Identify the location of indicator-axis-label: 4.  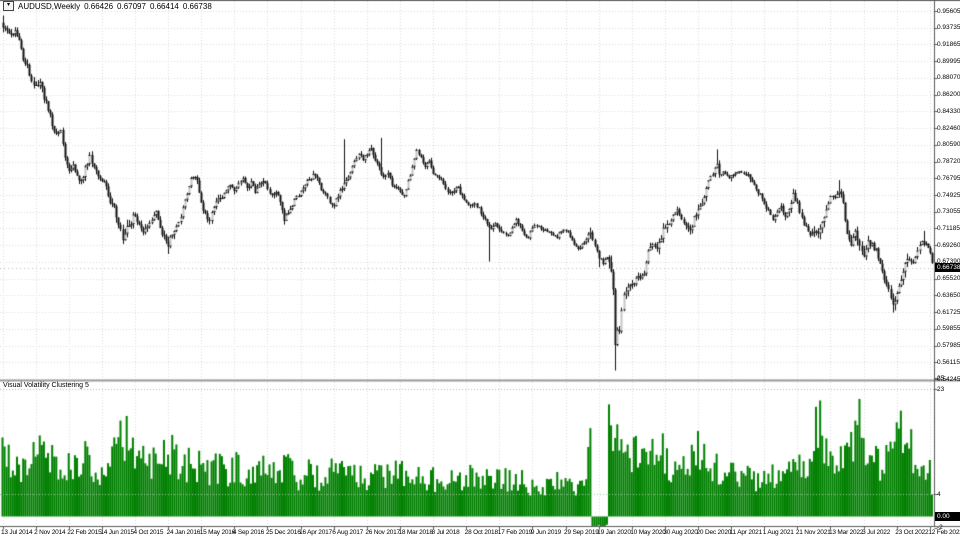
(939, 494).